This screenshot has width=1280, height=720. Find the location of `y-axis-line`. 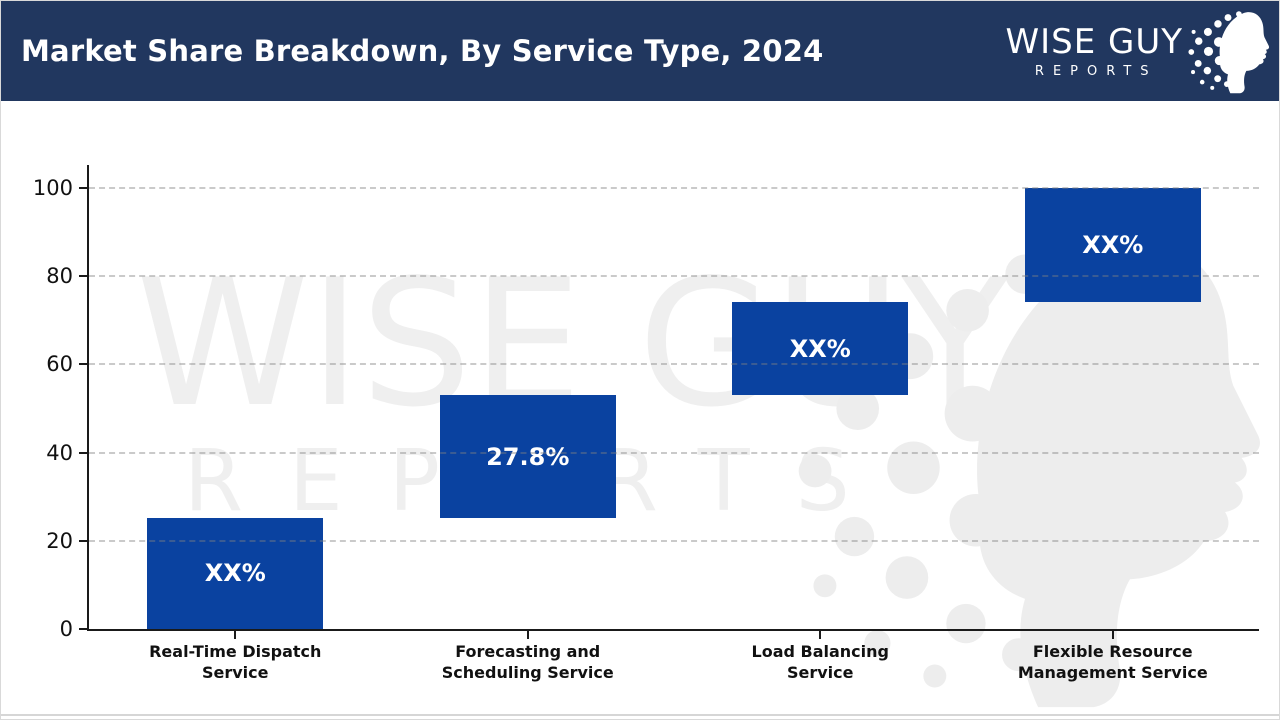

y-axis-line is located at coordinates (88, 398).